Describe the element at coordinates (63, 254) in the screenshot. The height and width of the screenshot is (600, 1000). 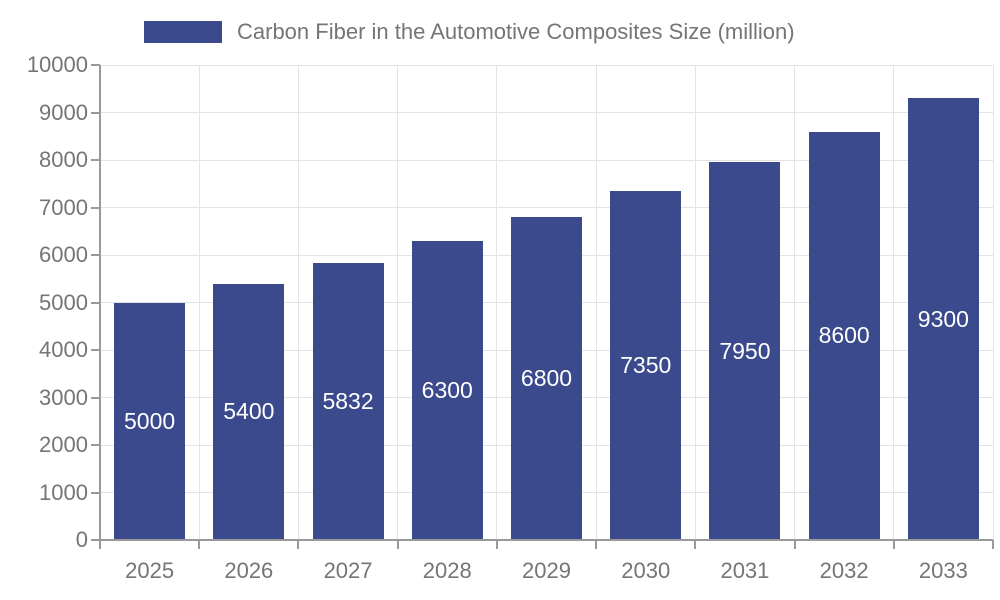
I see `y-tick-label: 6000` at that location.